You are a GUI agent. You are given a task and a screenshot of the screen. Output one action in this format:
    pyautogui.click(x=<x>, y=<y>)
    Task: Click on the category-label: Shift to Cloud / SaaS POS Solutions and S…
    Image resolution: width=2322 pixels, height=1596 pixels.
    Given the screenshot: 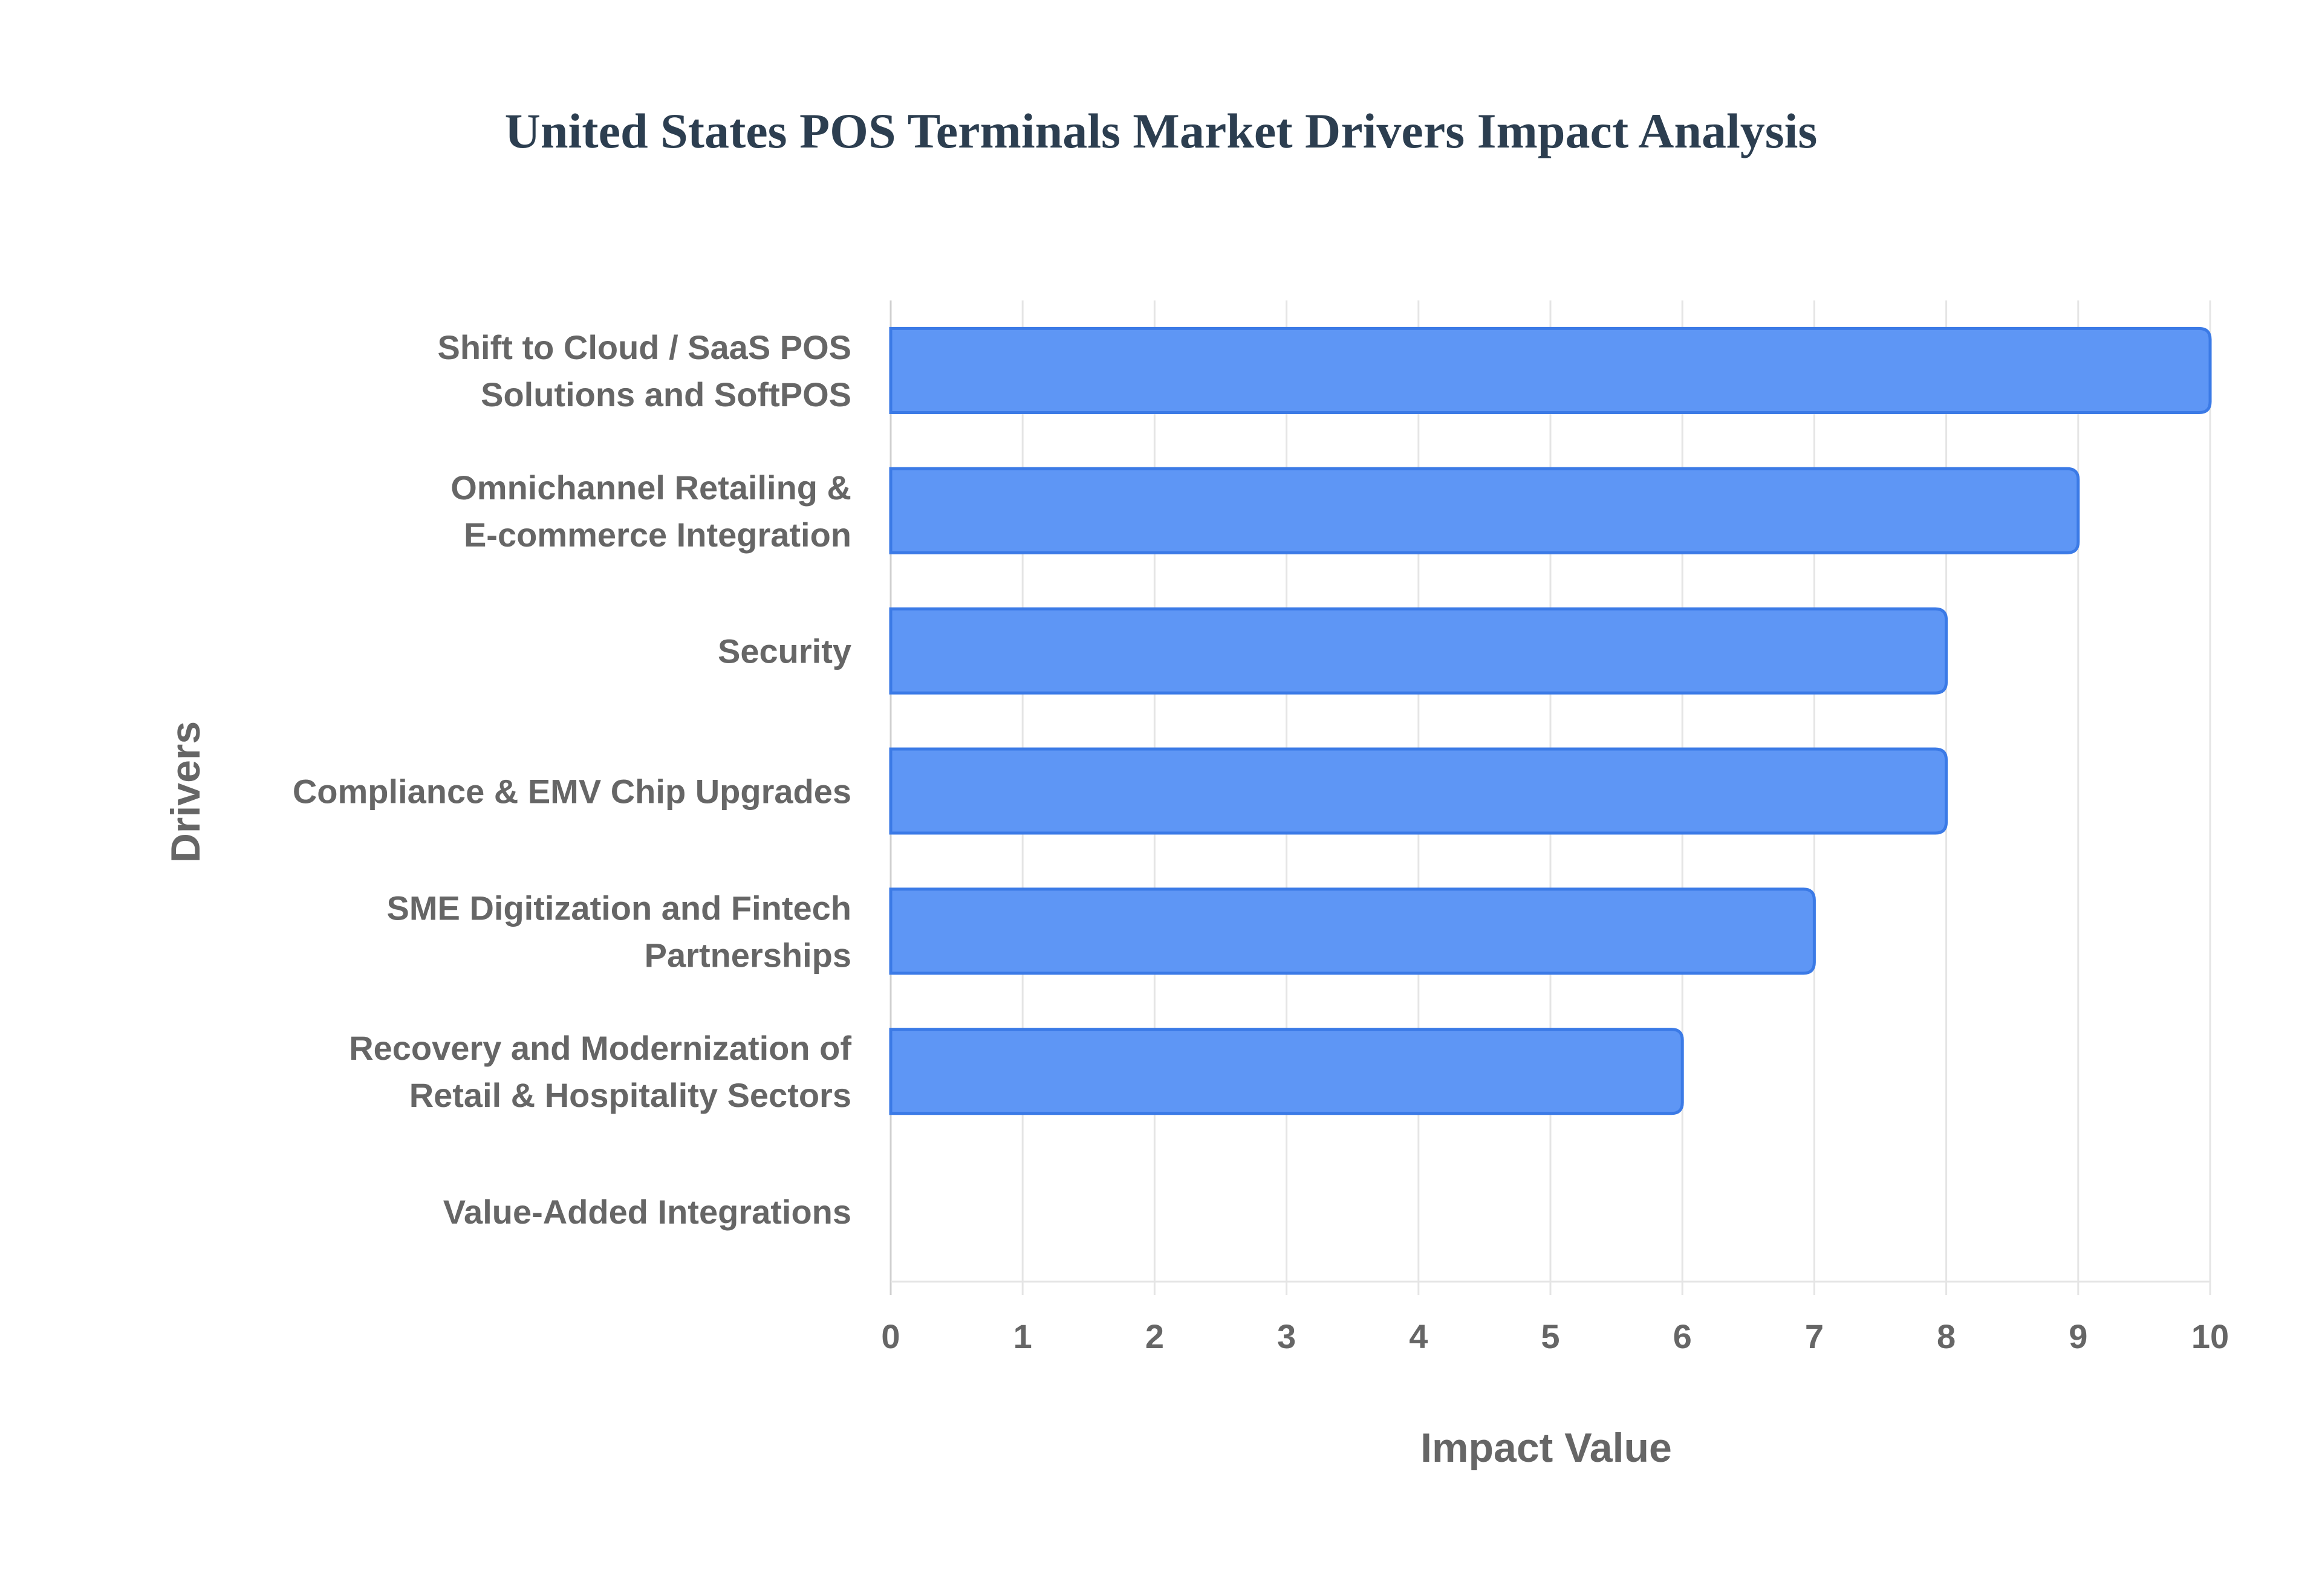 What is the action you would take?
    pyautogui.click(x=645, y=371)
    